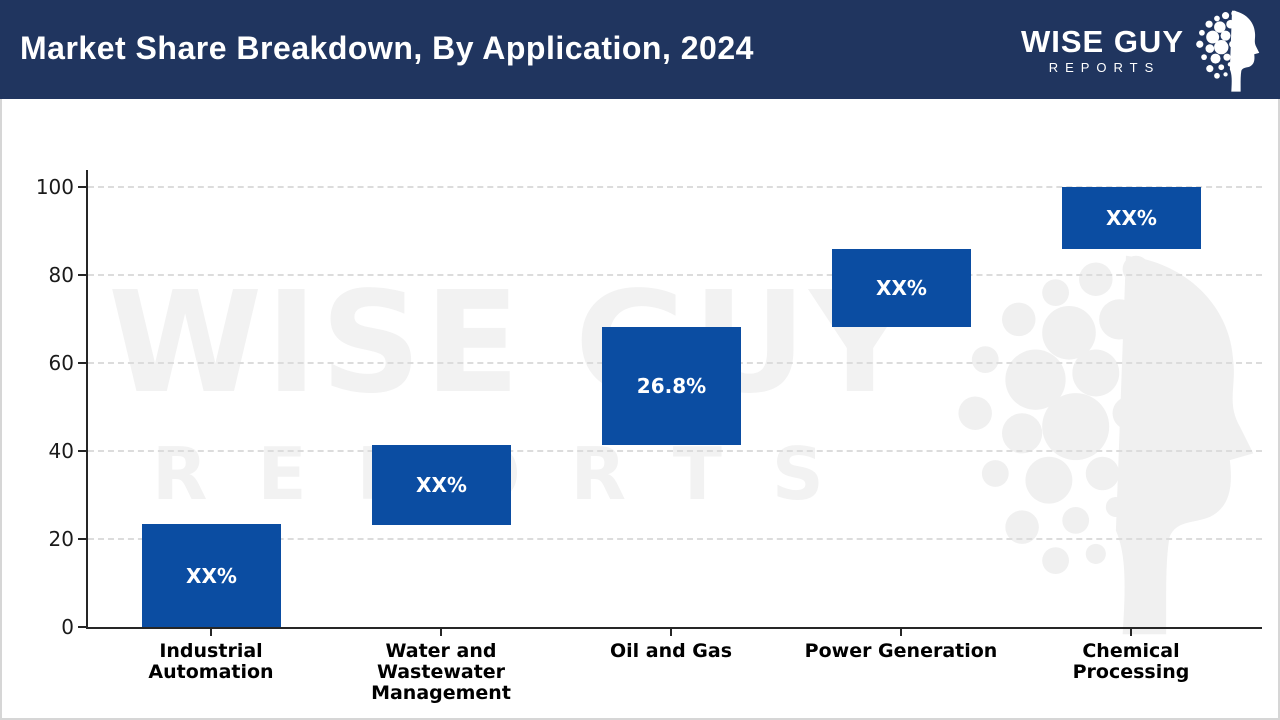 The image size is (1280, 720). Describe the element at coordinates (1102, 41) in the screenshot. I see `logo-wordmark: WISE GUY` at that location.